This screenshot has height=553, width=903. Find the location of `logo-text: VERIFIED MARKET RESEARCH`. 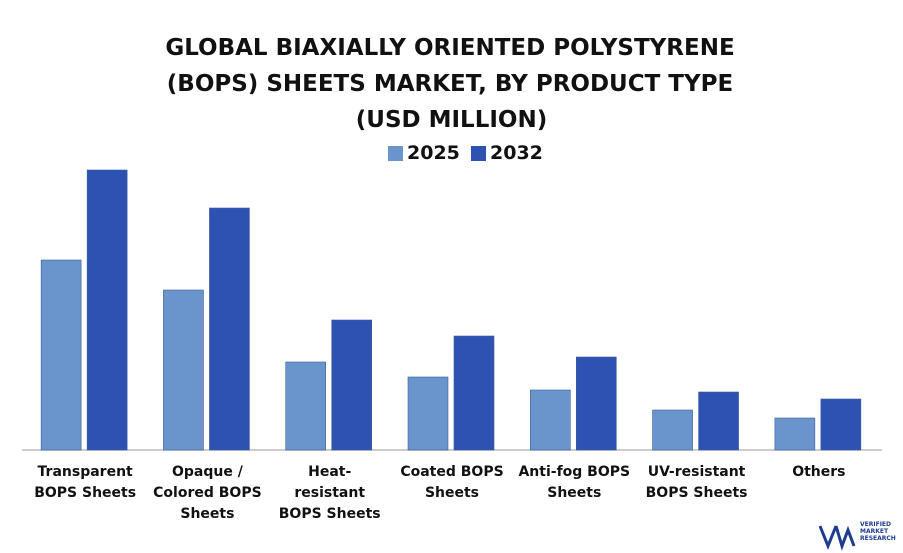

logo-text: VERIFIED MARKET RESEARCH is located at coordinates (878, 531).